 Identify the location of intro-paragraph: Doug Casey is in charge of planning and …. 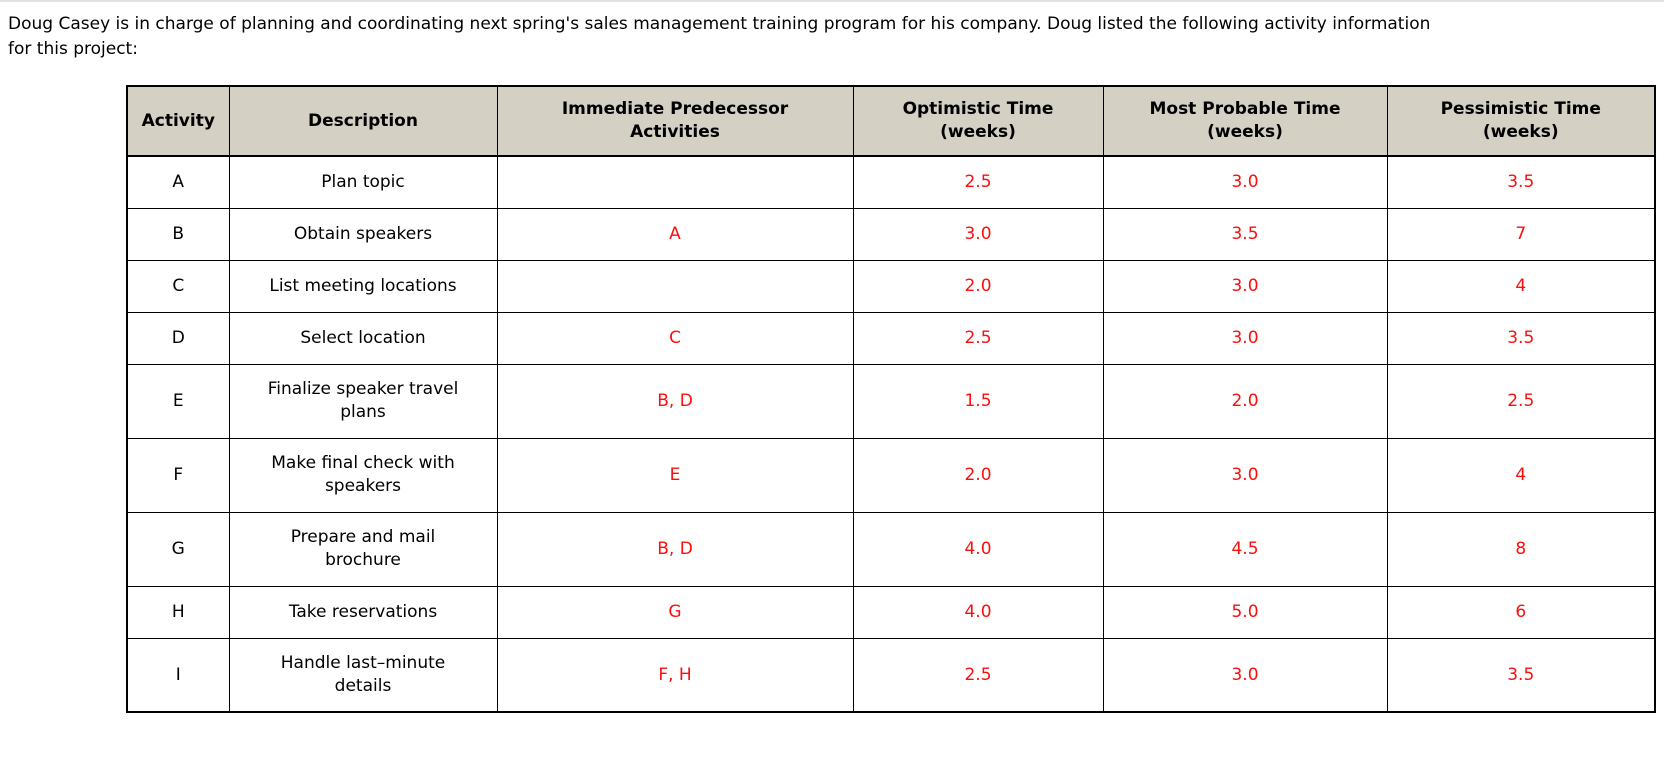
(719, 36).